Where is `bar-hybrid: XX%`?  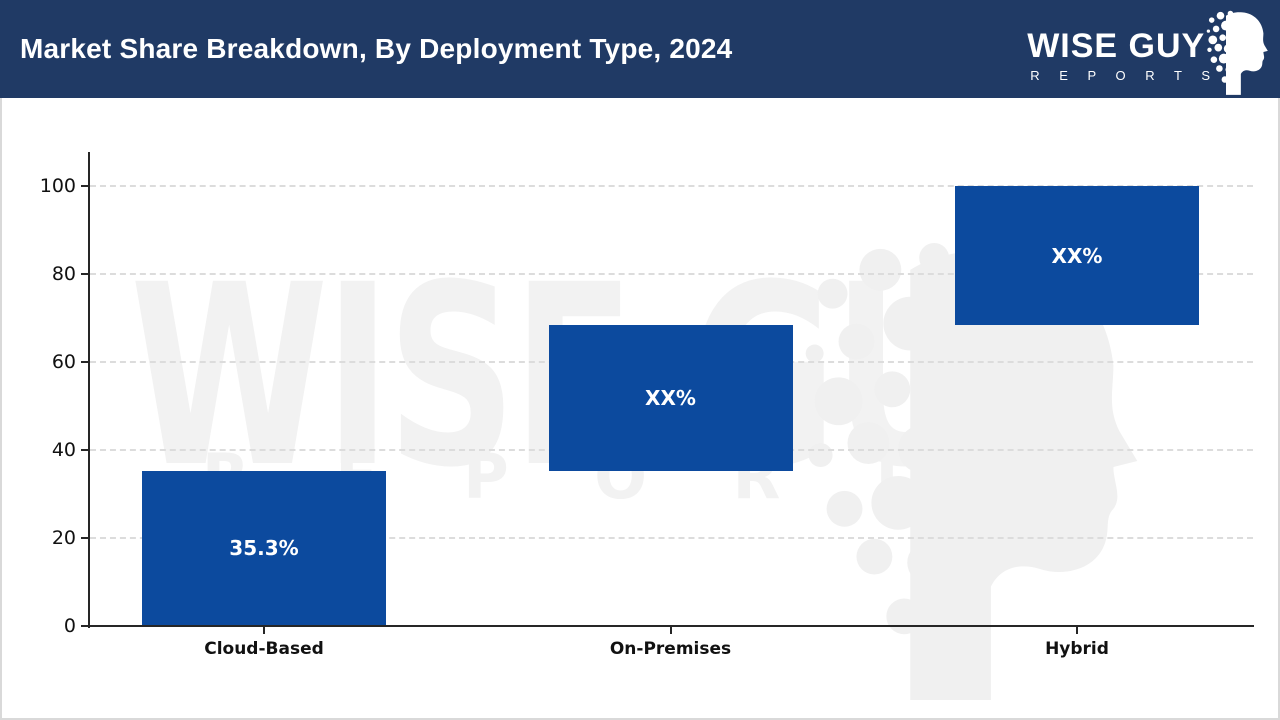
bar-hybrid: XX% is located at coordinates (1077, 256).